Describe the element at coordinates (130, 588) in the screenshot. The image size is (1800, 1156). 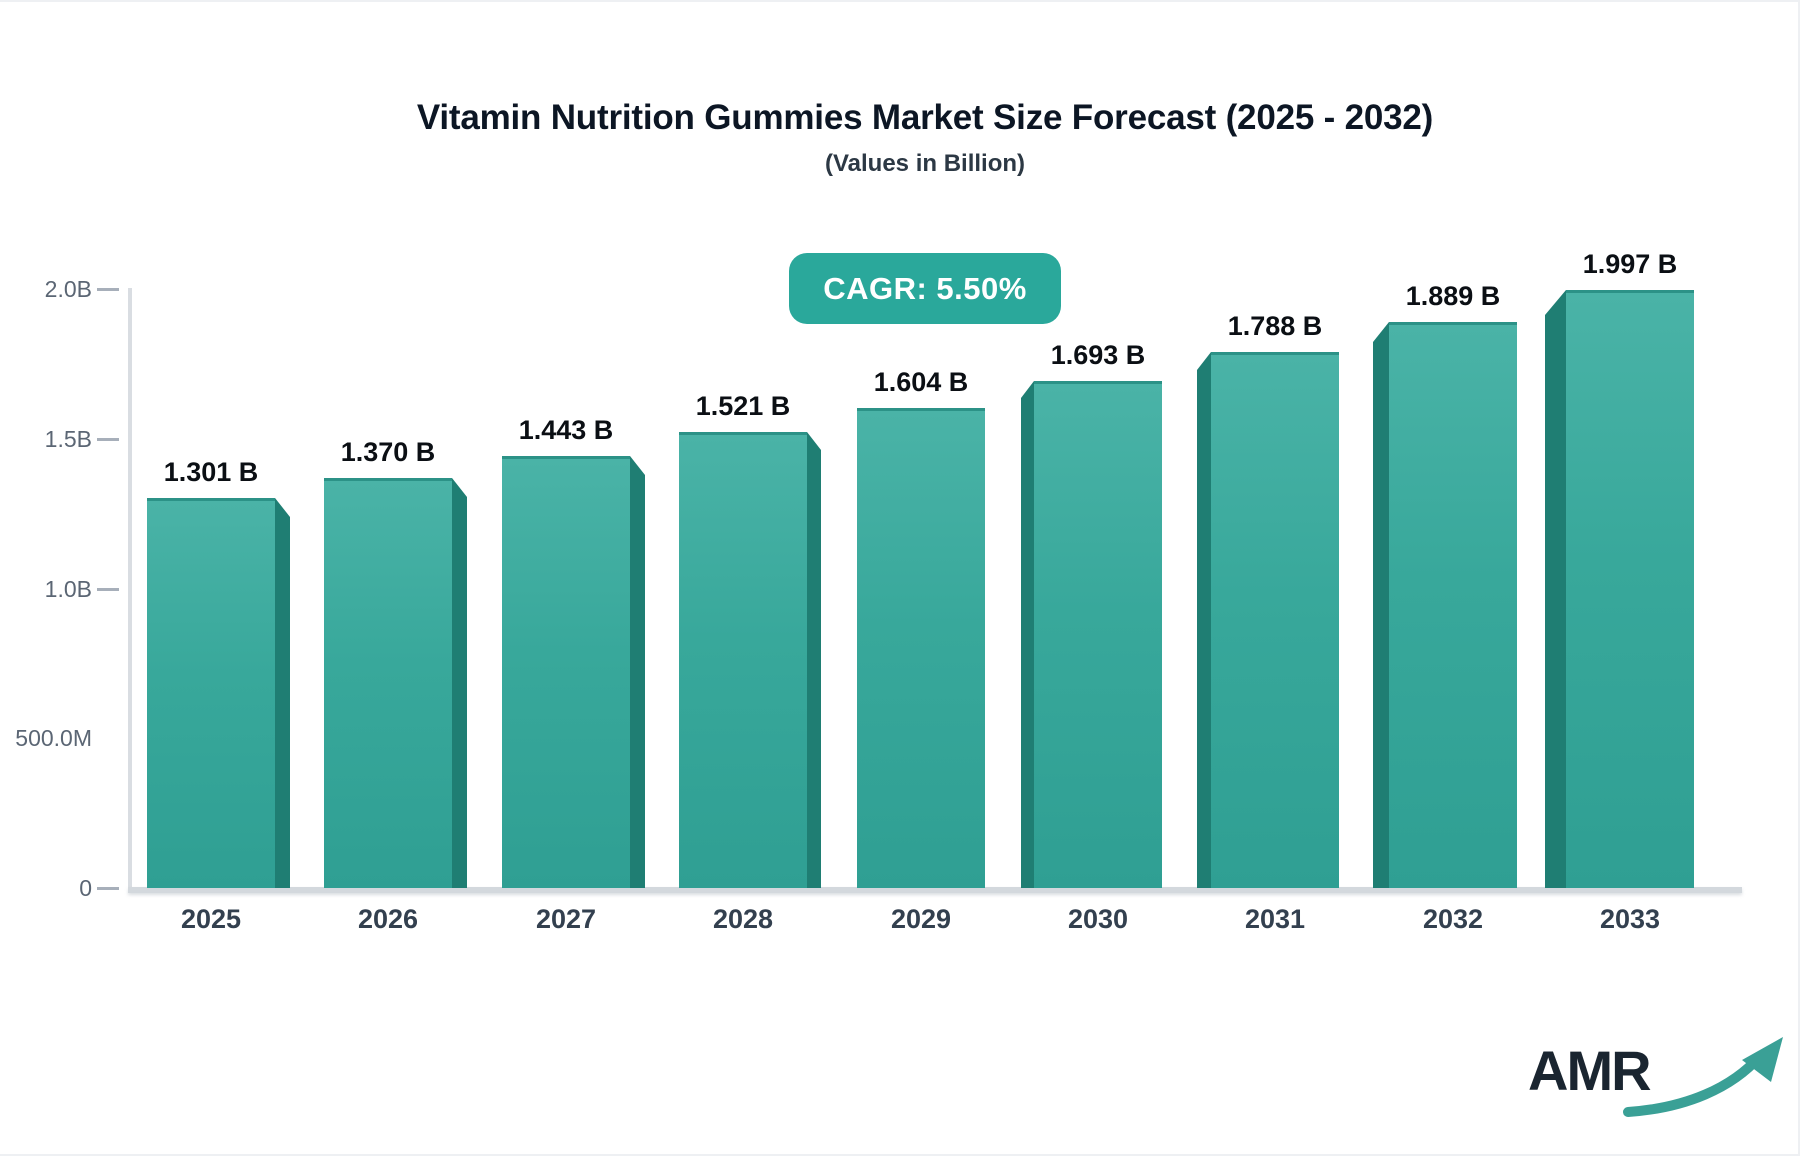
I see `y-axis-line` at that location.